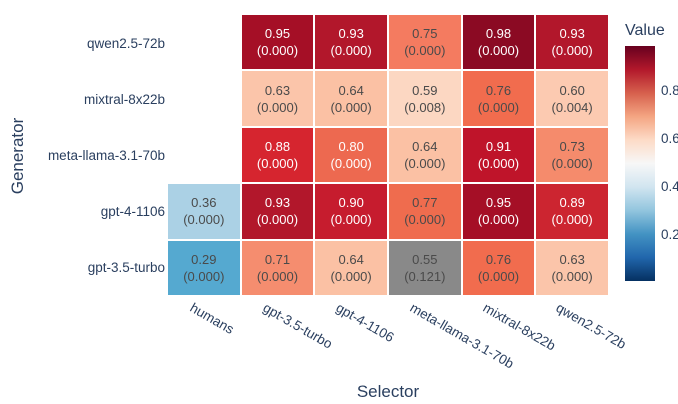 The image size is (678, 404). What do you see at coordinates (277, 259) in the screenshot?
I see `cell-value: 0.71` at bounding box center [277, 259].